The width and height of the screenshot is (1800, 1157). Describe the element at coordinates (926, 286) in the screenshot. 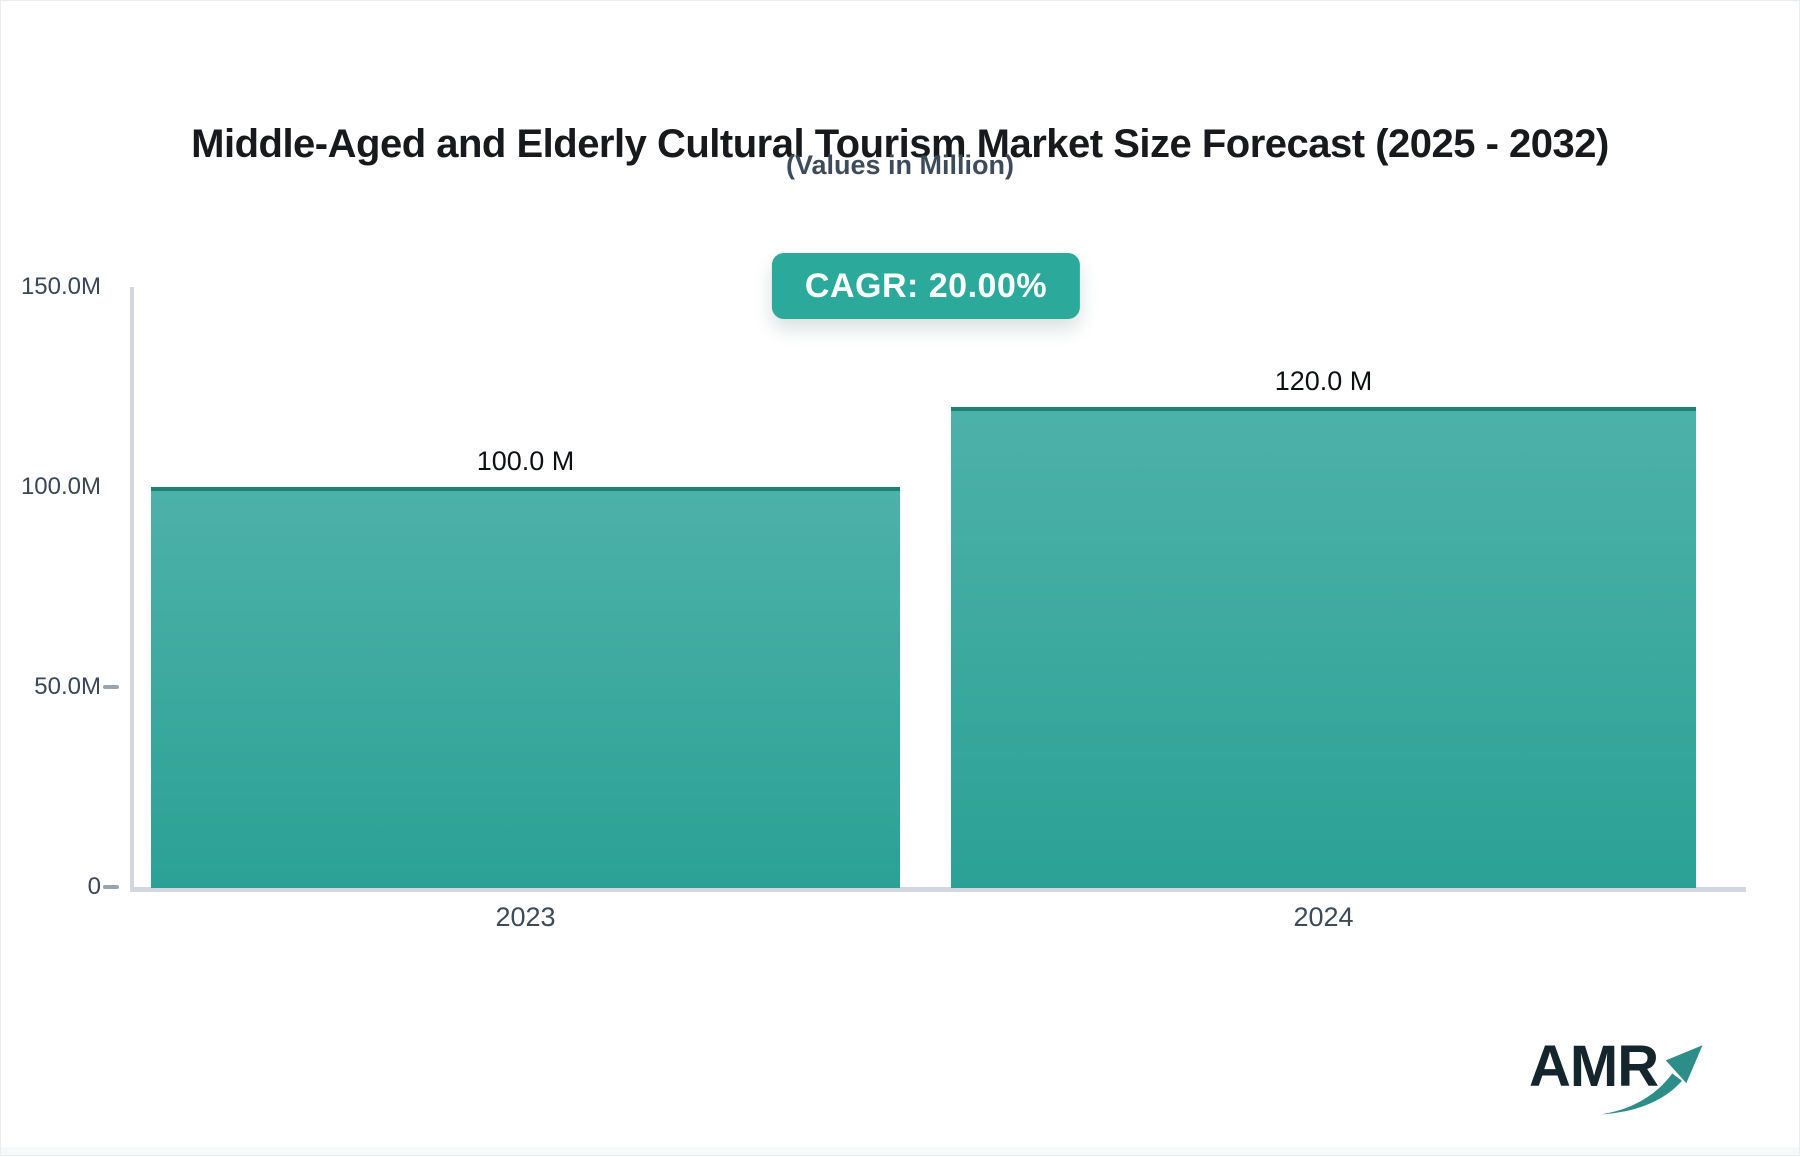

I see `cagr-badge: CAGR: 20.00%` at that location.